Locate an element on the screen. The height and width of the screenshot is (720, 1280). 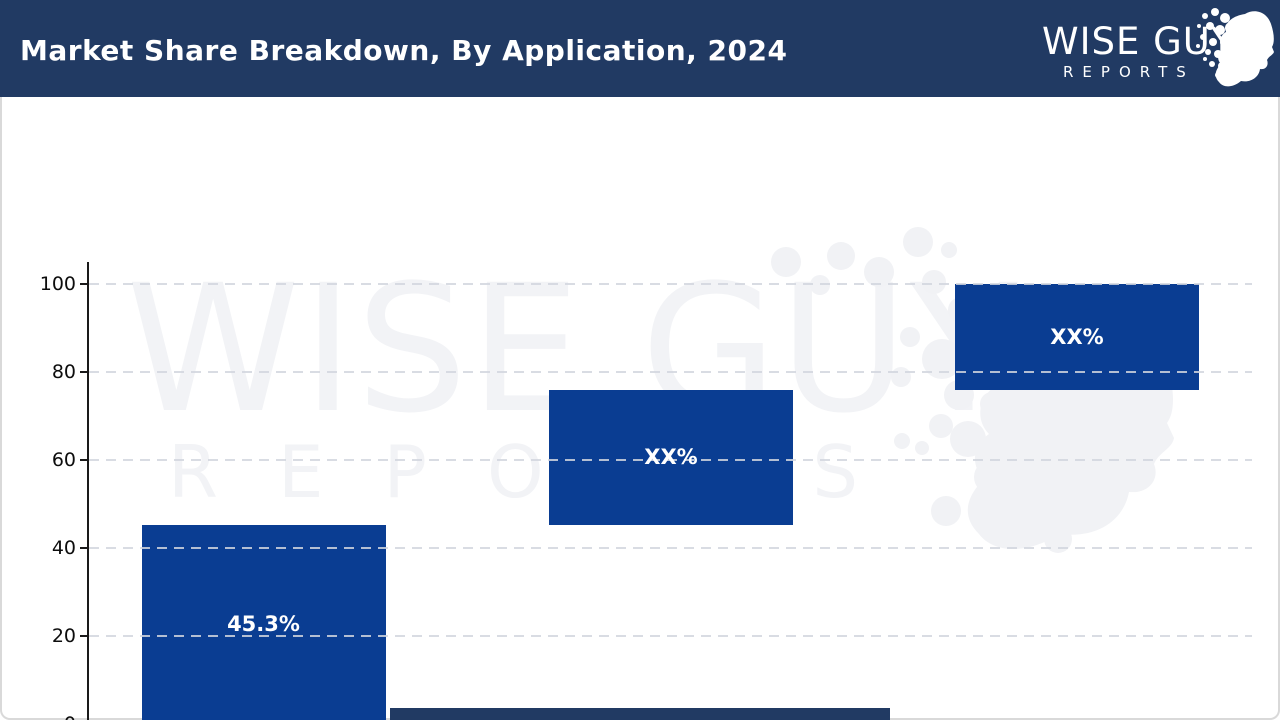
y-axis-spine is located at coordinates (88, 491).